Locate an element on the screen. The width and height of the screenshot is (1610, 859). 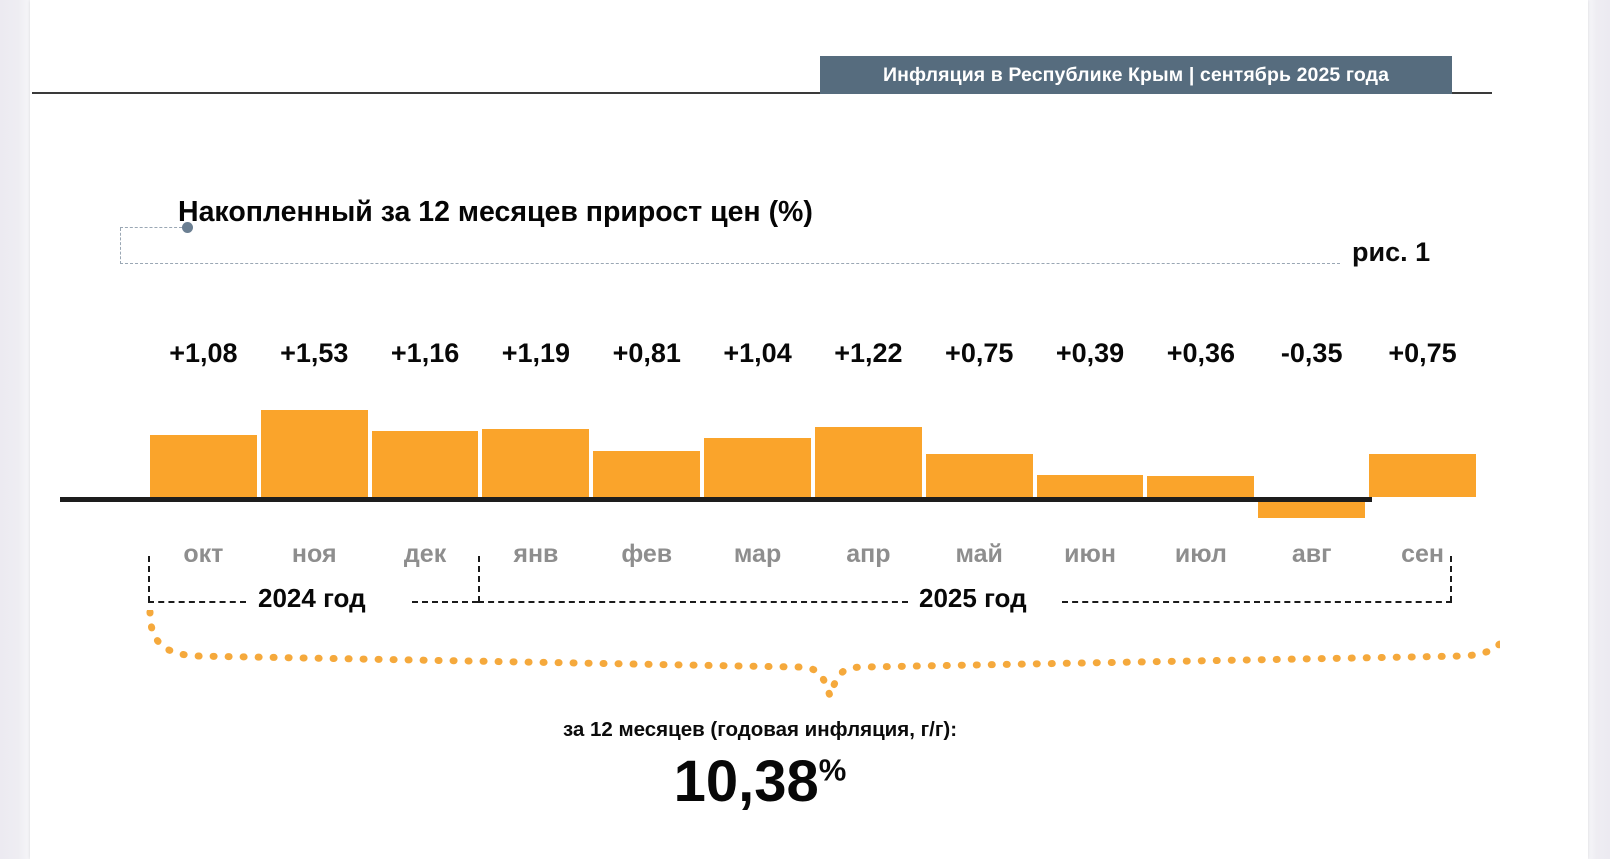
annual-inflation-caption: за 12 месяцев (годовая инфляция, г/г): is located at coordinates (760, 729).